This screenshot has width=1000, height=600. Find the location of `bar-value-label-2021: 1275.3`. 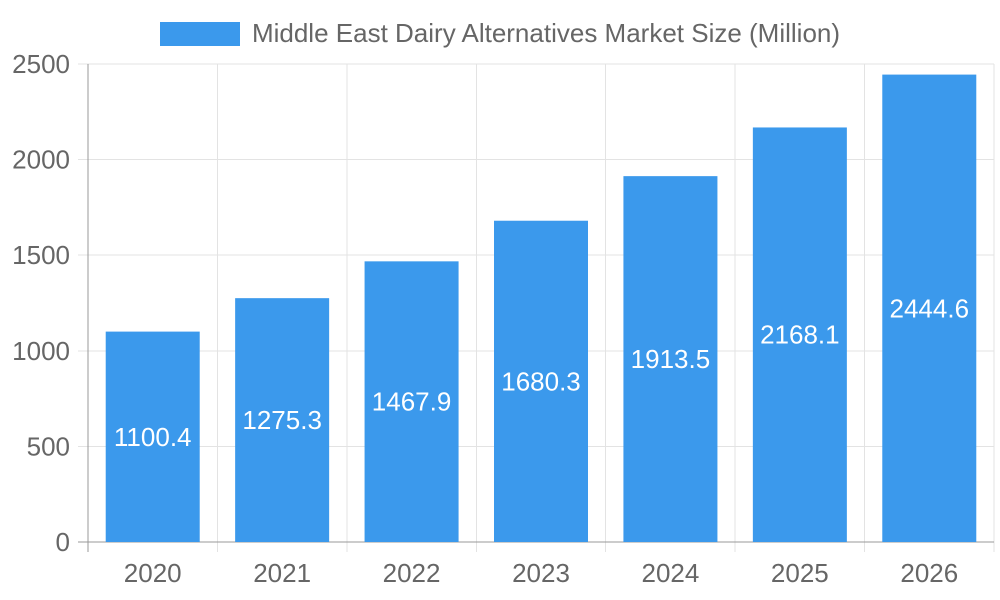

bar-value-label-2021: 1275.3 is located at coordinates (282, 420).